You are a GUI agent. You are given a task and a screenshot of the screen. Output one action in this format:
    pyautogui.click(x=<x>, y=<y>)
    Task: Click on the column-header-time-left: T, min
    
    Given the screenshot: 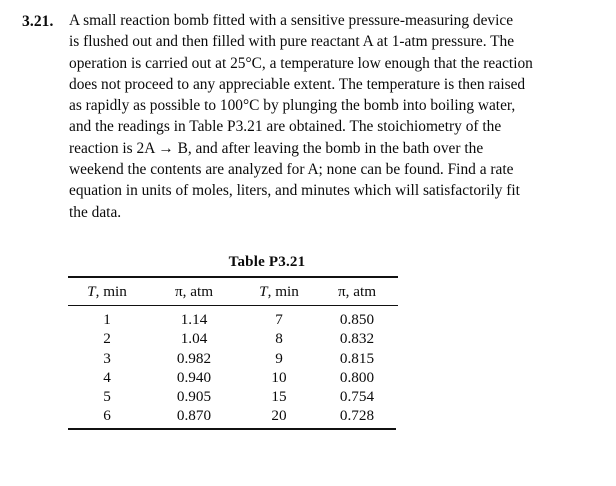 What is the action you would take?
    pyautogui.click(x=107, y=292)
    